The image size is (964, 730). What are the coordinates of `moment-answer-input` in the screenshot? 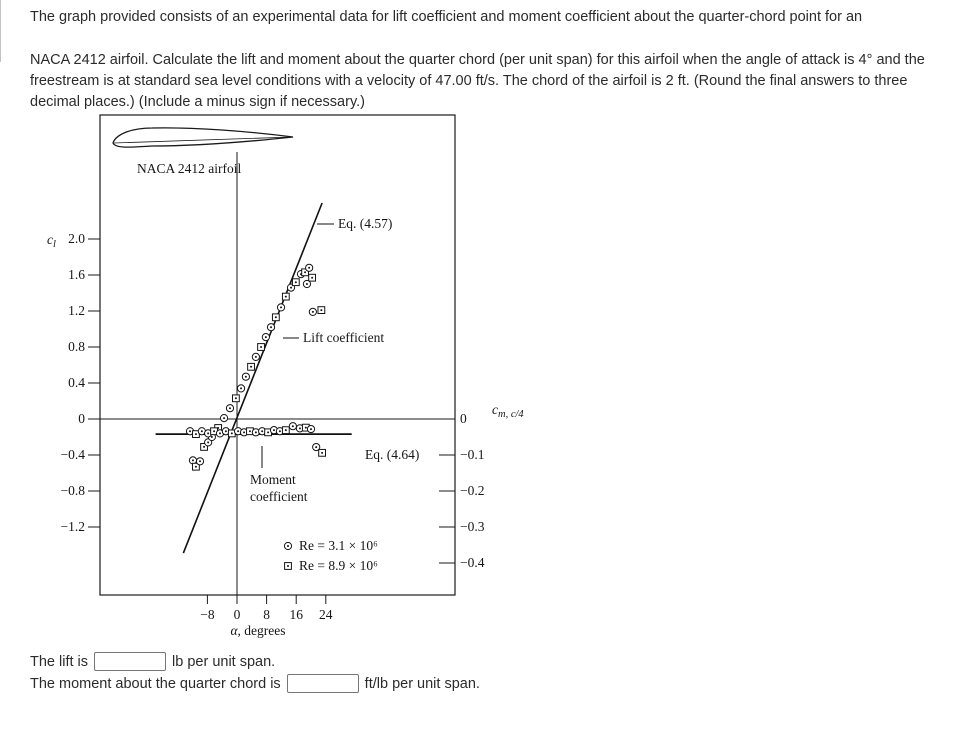 It's located at (322, 683).